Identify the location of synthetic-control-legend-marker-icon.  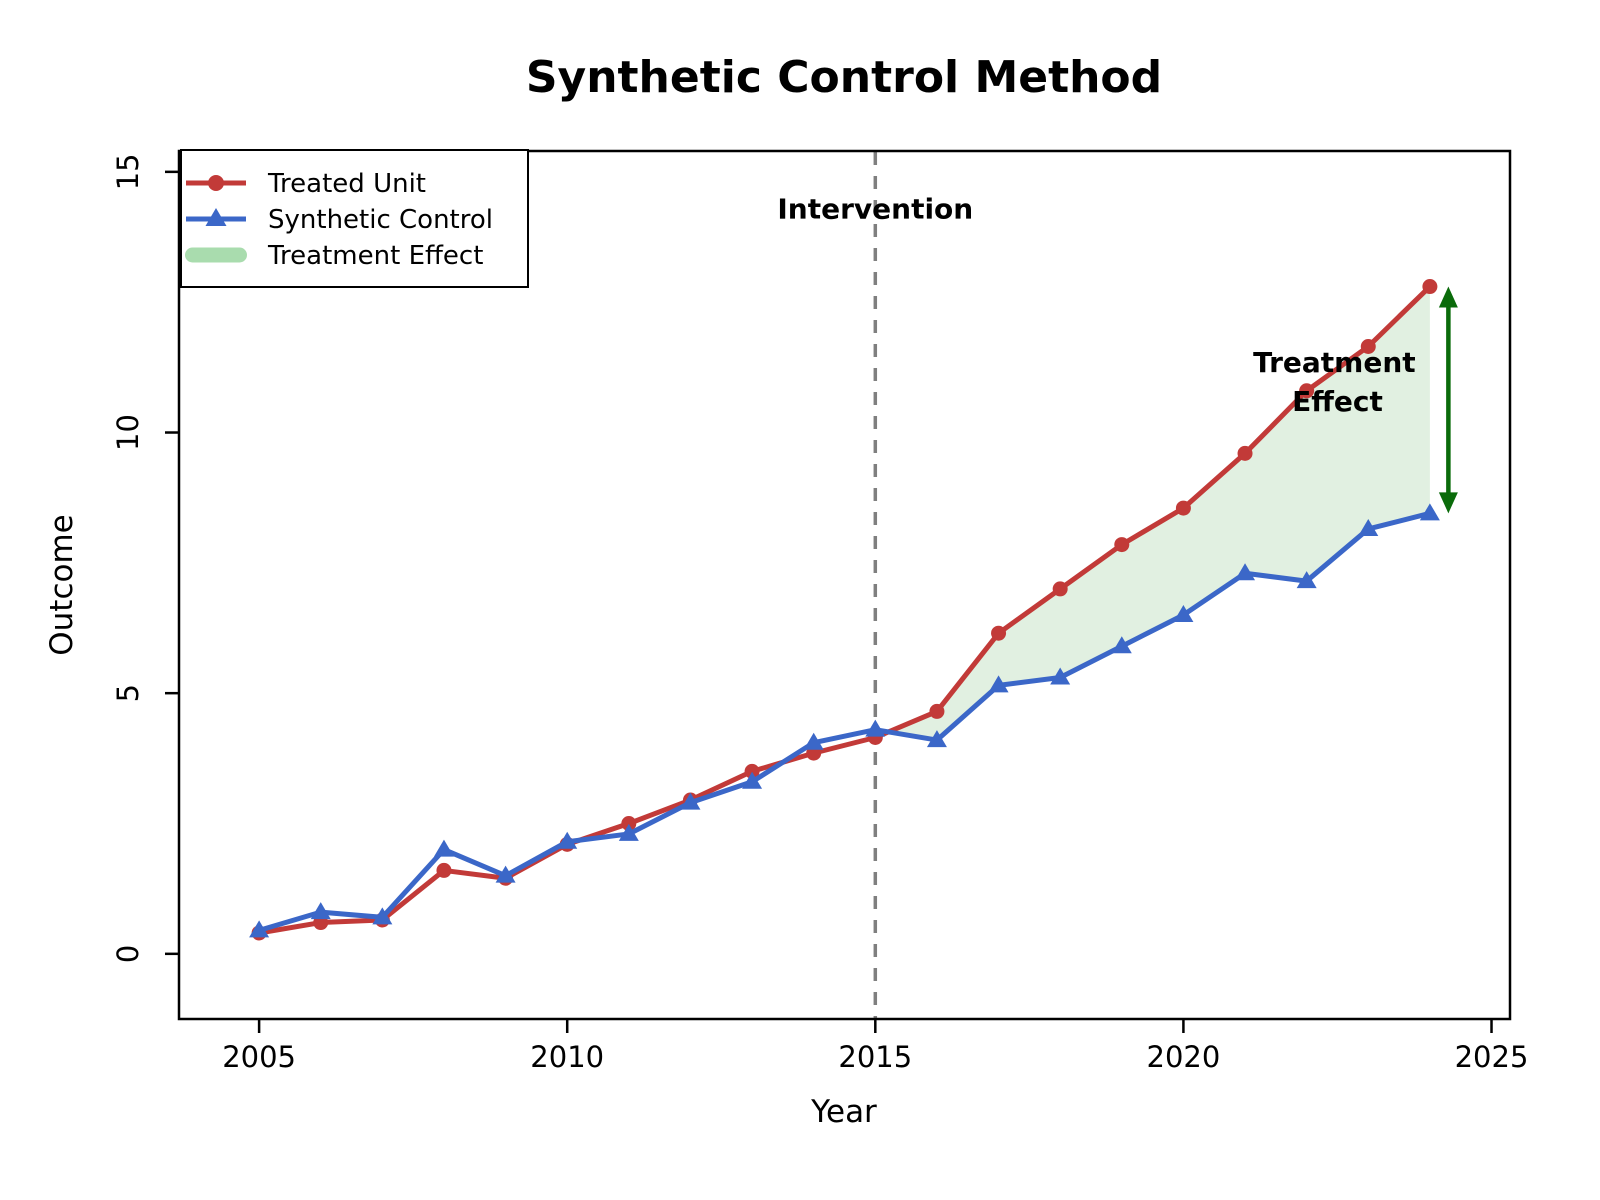
(216, 217).